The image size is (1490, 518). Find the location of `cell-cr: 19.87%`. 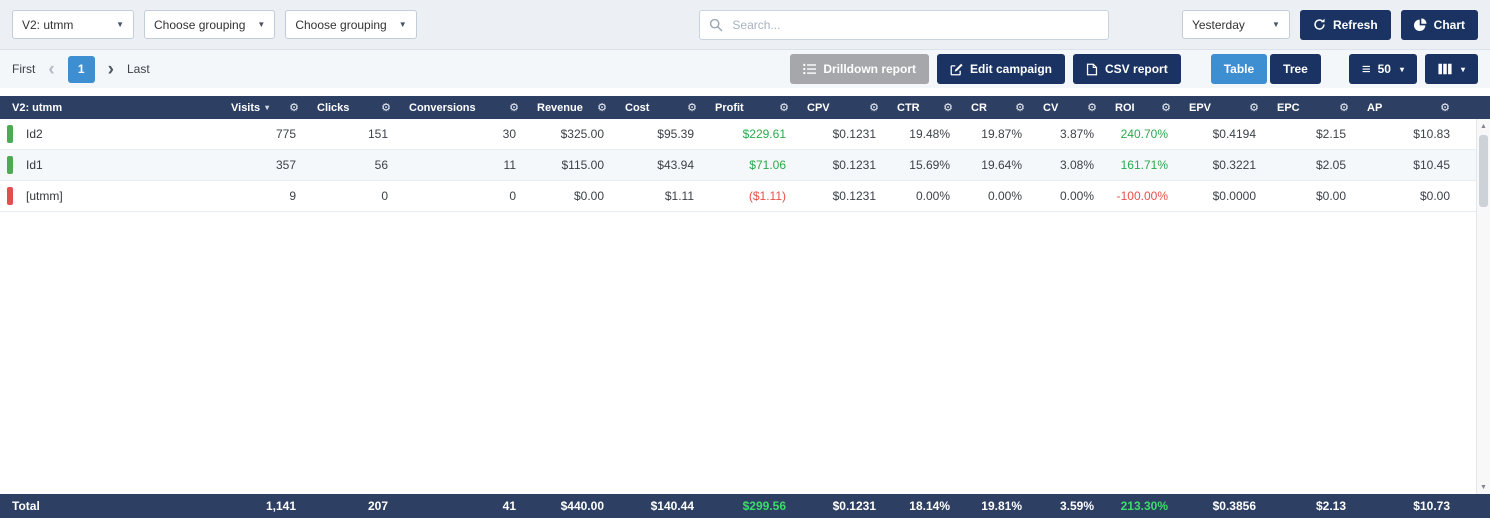

cell-cr: 19.87% is located at coordinates (1001, 134).